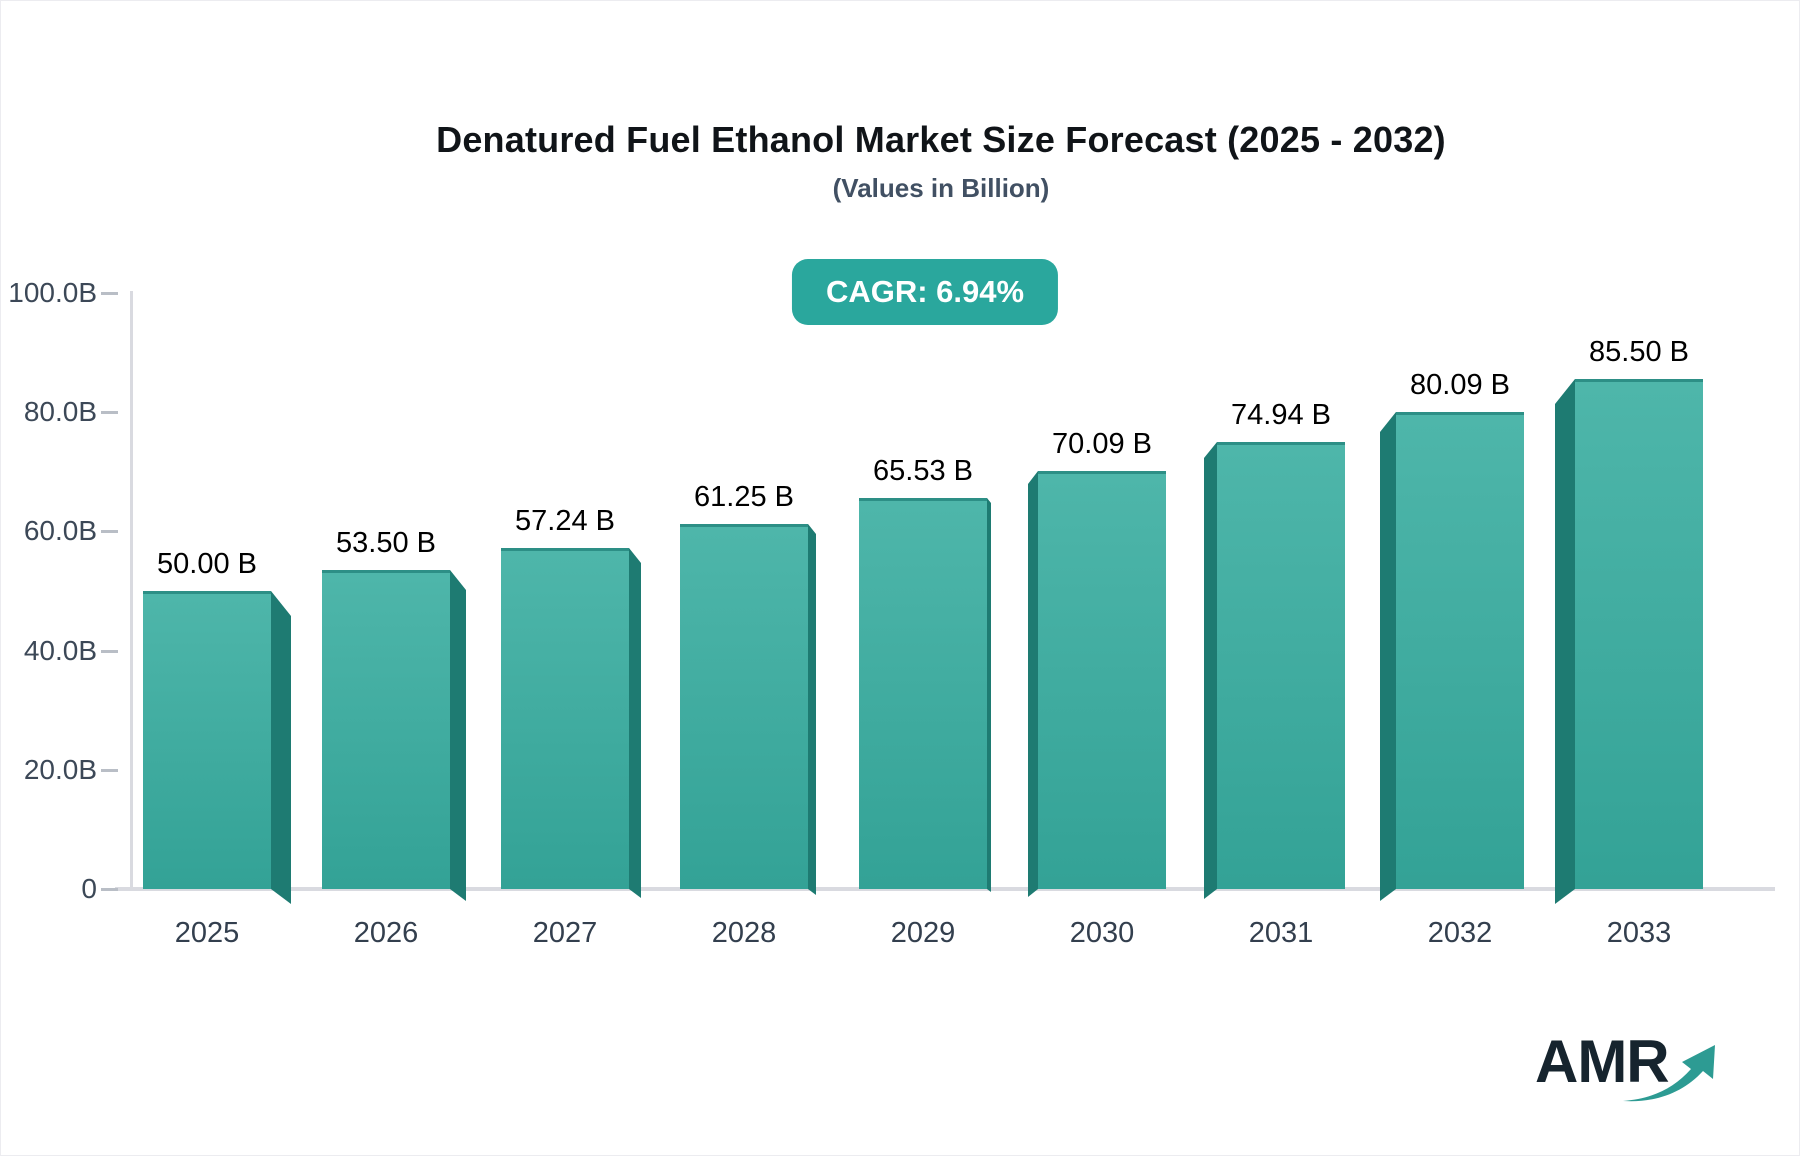 This screenshot has width=1800, height=1156. What do you see at coordinates (923, 471) in the screenshot?
I see `bar-value-label: 65.53 B` at bounding box center [923, 471].